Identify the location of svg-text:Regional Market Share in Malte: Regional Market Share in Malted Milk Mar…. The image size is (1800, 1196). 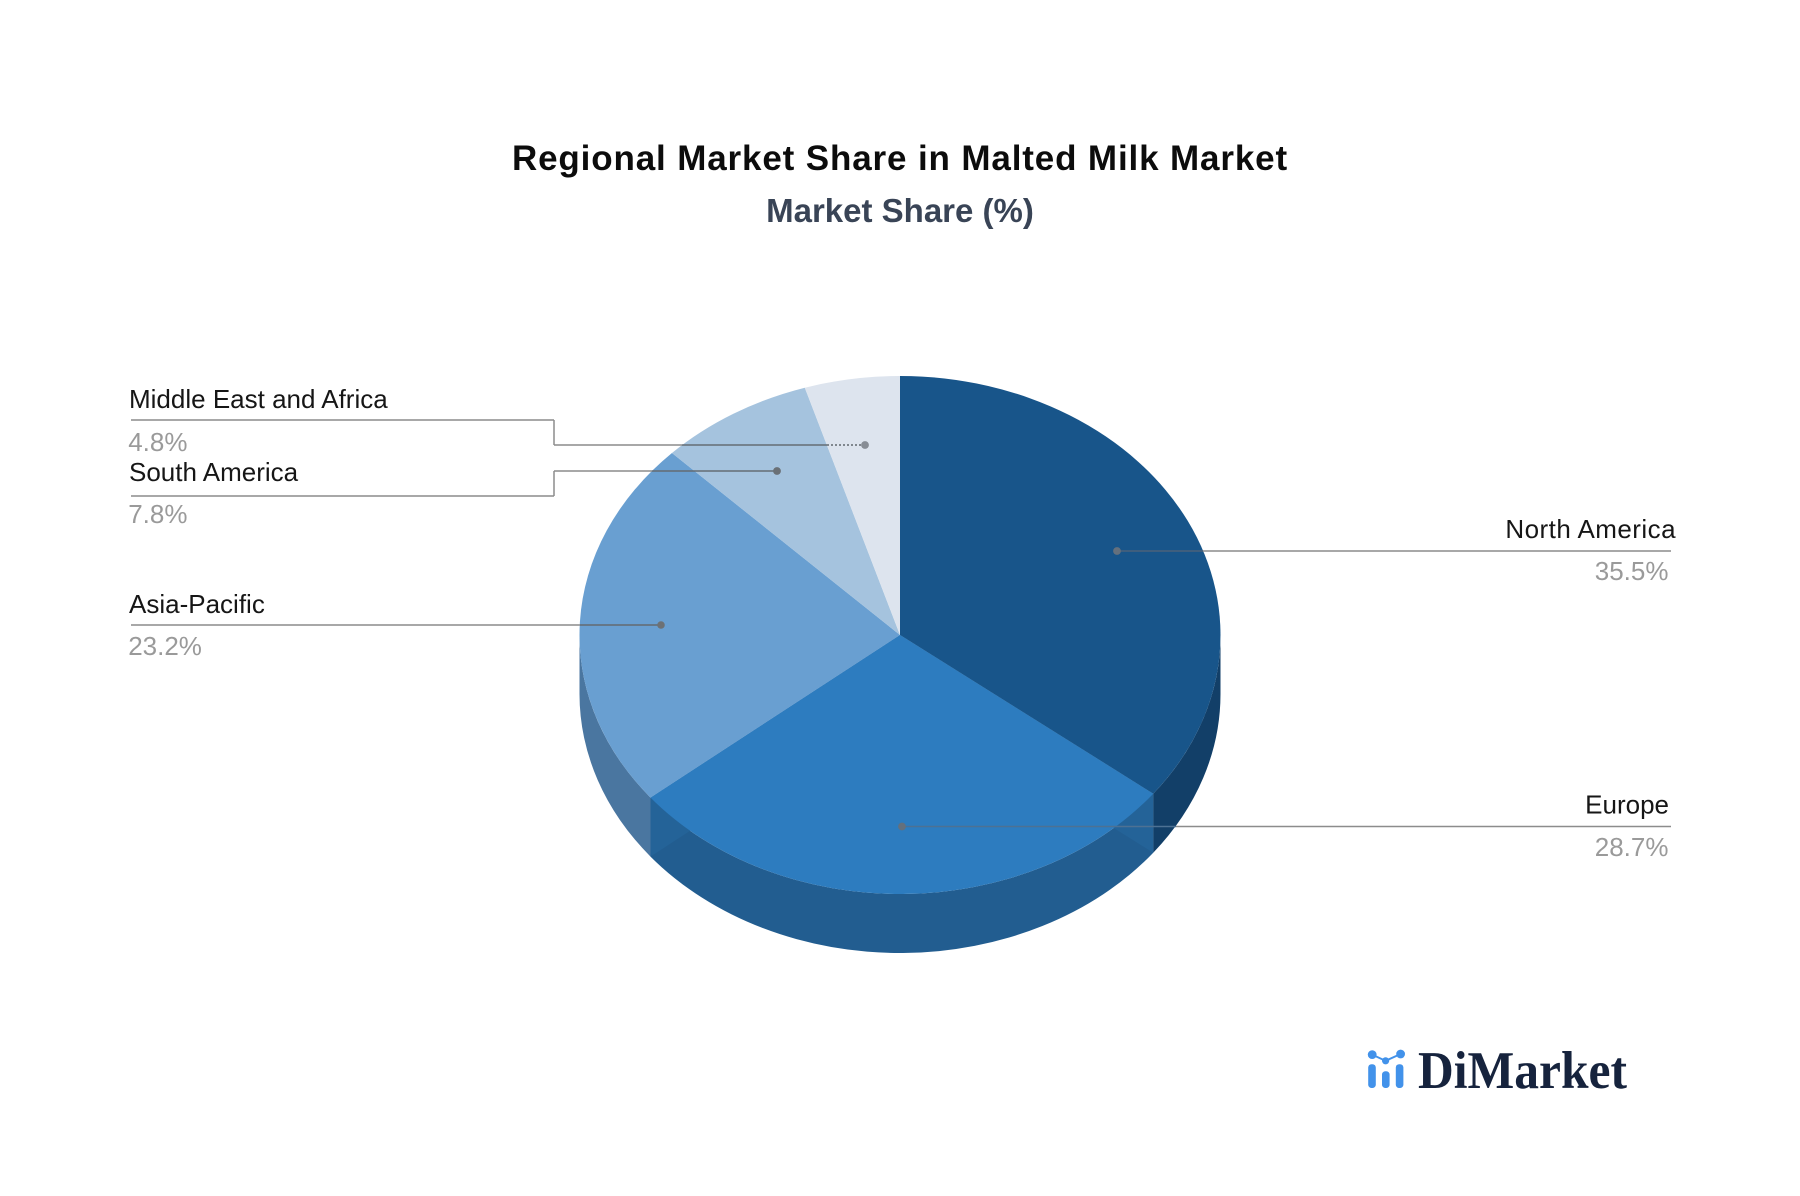
(900, 158).